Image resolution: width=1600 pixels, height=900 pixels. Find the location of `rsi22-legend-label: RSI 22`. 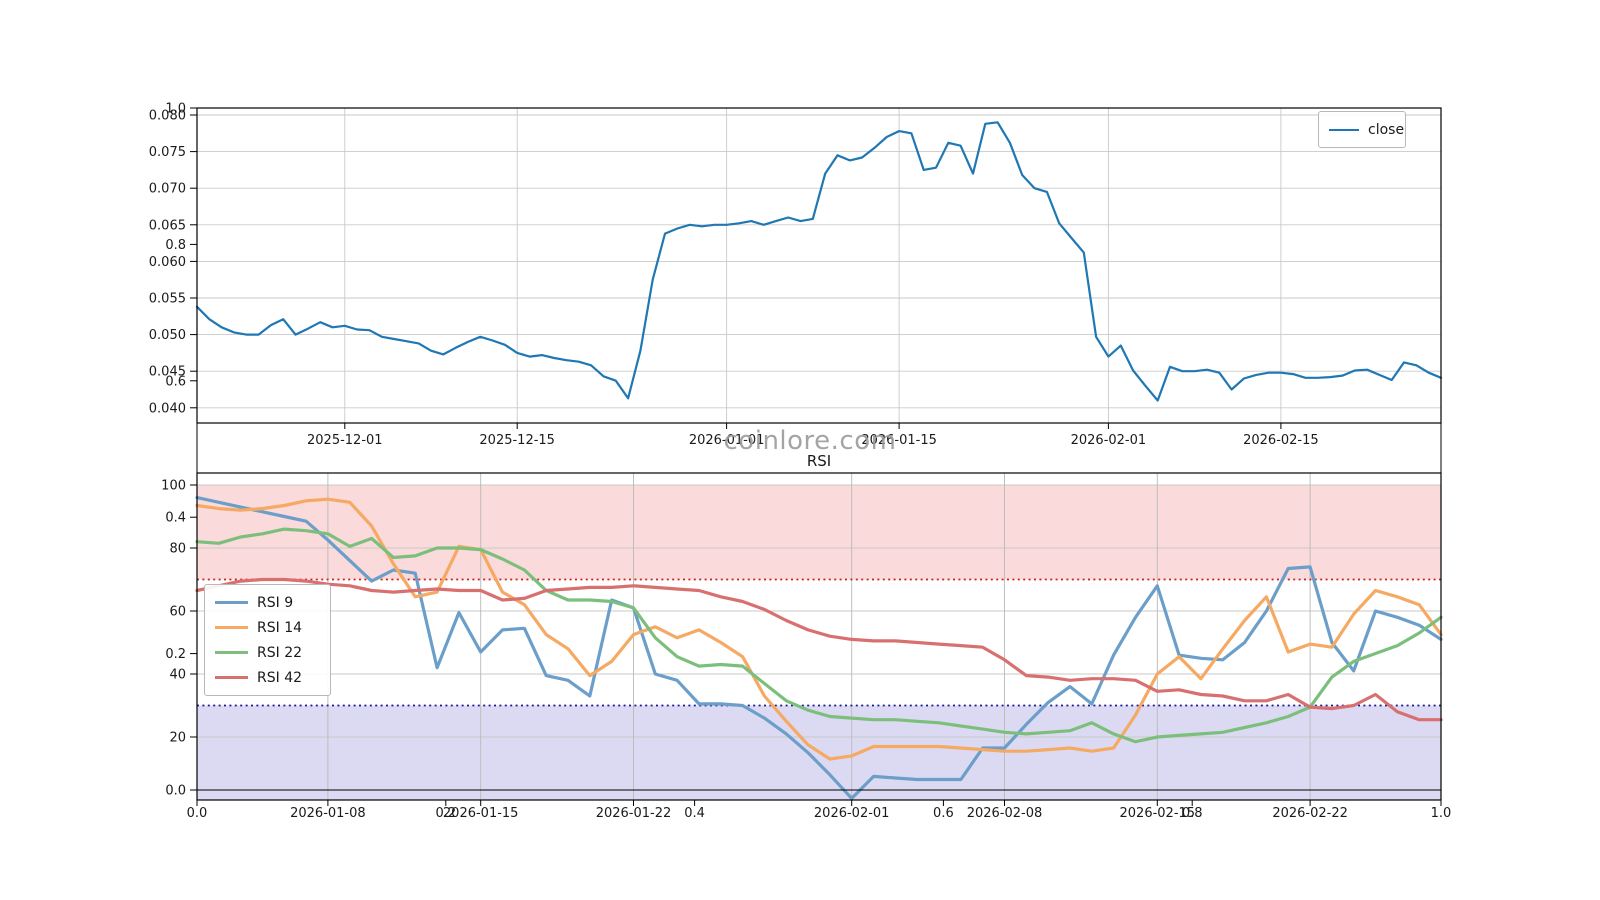

rsi22-legend-label: RSI 22 is located at coordinates (280, 652).